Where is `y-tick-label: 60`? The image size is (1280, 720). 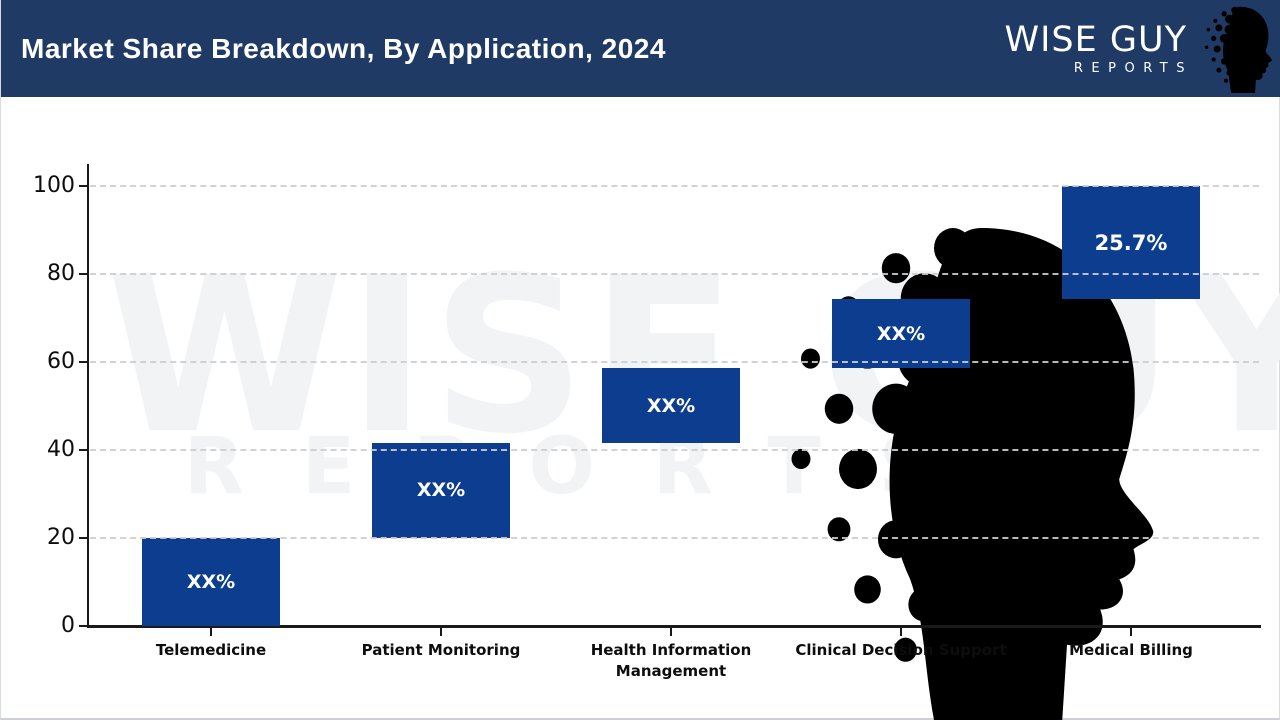
y-tick-label: 60 is located at coordinates (61, 361).